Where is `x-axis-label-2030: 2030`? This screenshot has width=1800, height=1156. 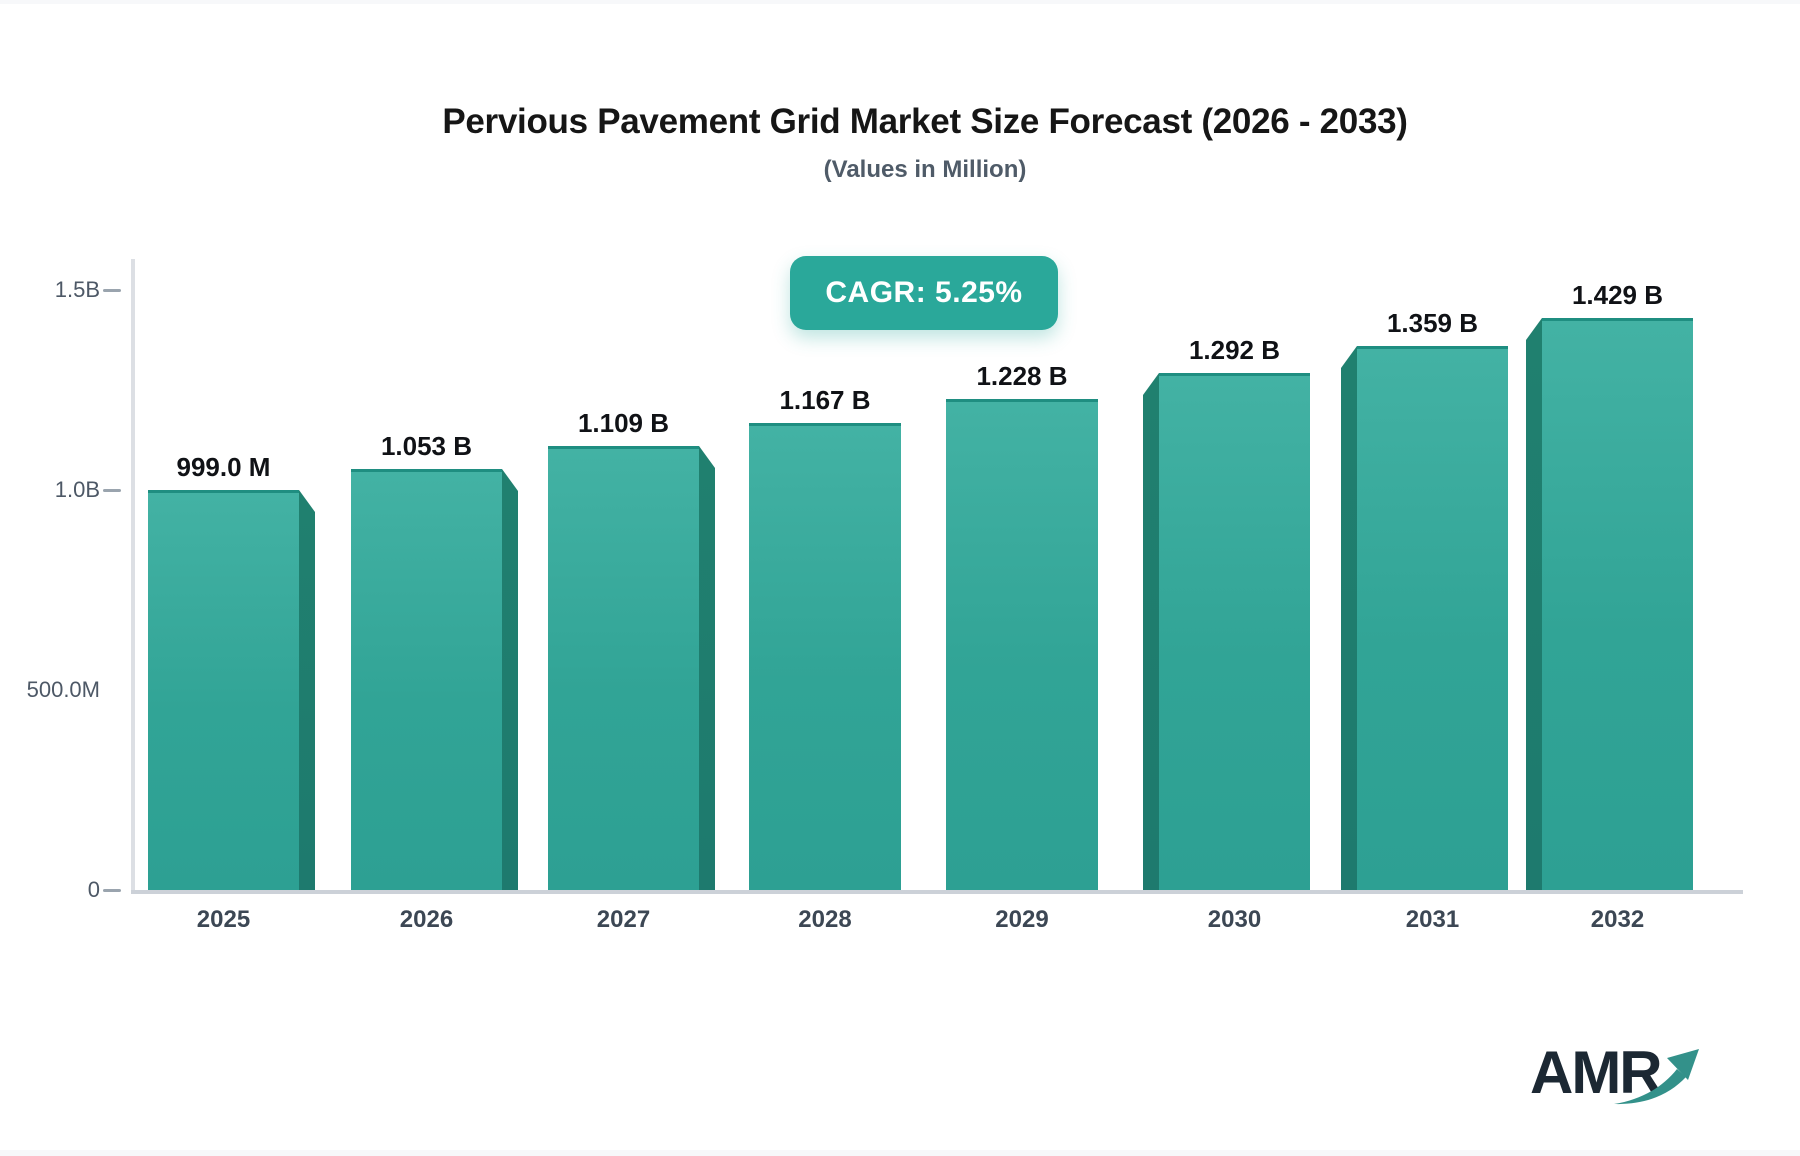
x-axis-label-2030: 2030 is located at coordinates (1234, 919).